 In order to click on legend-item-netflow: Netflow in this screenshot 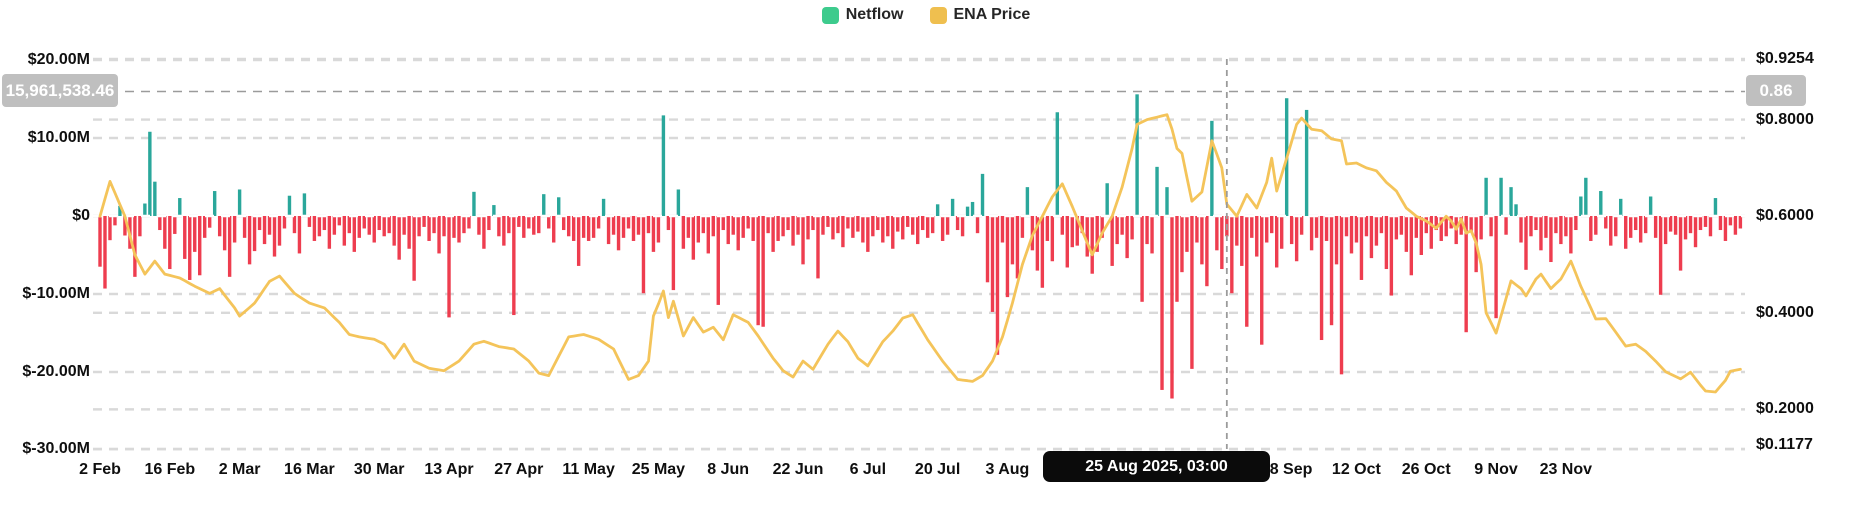, I will do `click(862, 15)`.